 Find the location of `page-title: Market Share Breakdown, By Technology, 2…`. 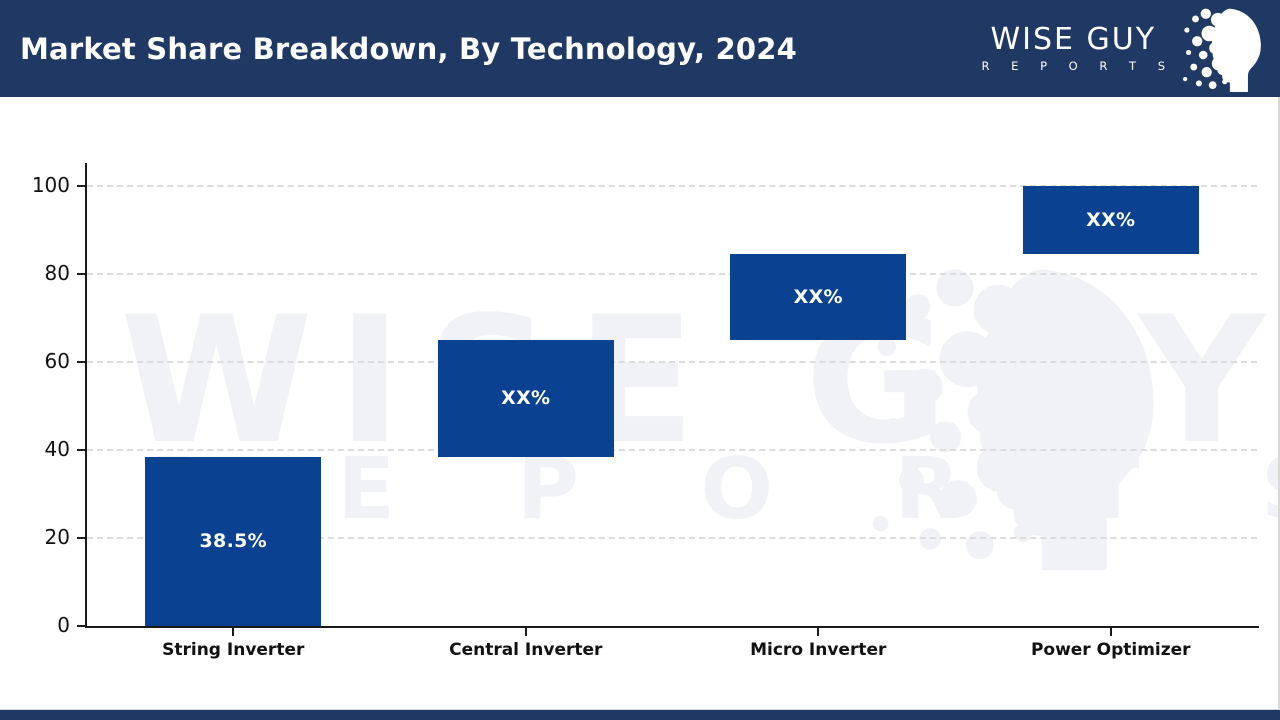

page-title: Market Share Breakdown, By Technology, 2… is located at coordinates (409, 48).